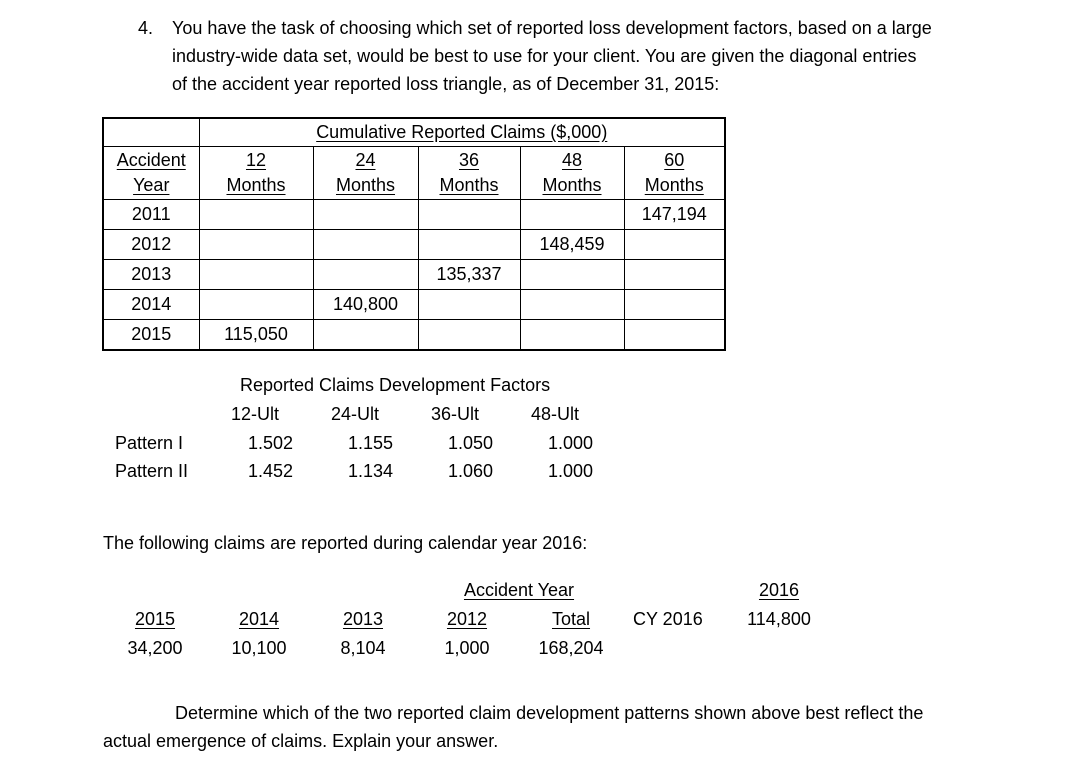 This screenshot has width=1072, height=769. What do you see at coordinates (395, 385) in the screenshot?
I see `factors-table-title: Reported Claims Development Factors` at bounding box center [395, 385].